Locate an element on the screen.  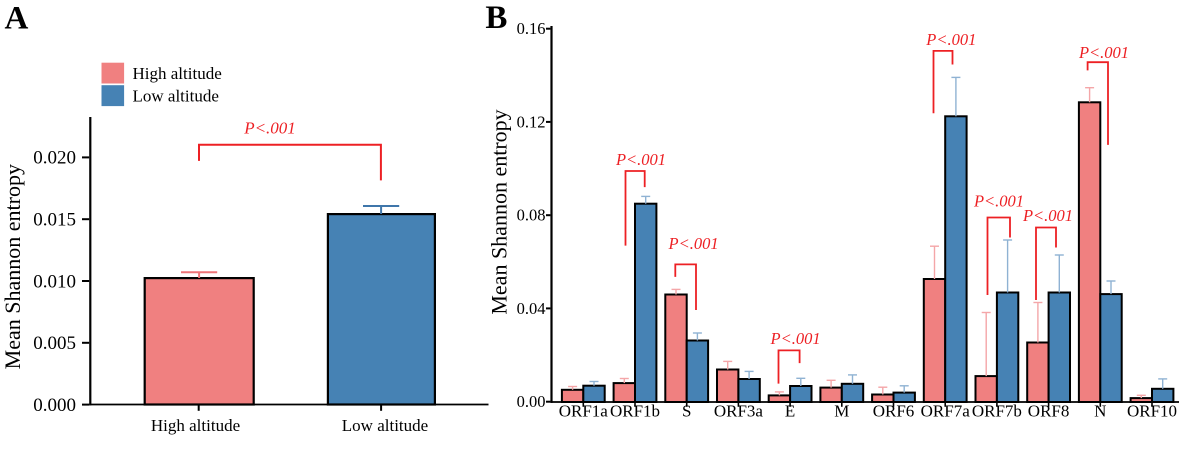
svg-text: ORF7b is located at coordinates (997, 411).